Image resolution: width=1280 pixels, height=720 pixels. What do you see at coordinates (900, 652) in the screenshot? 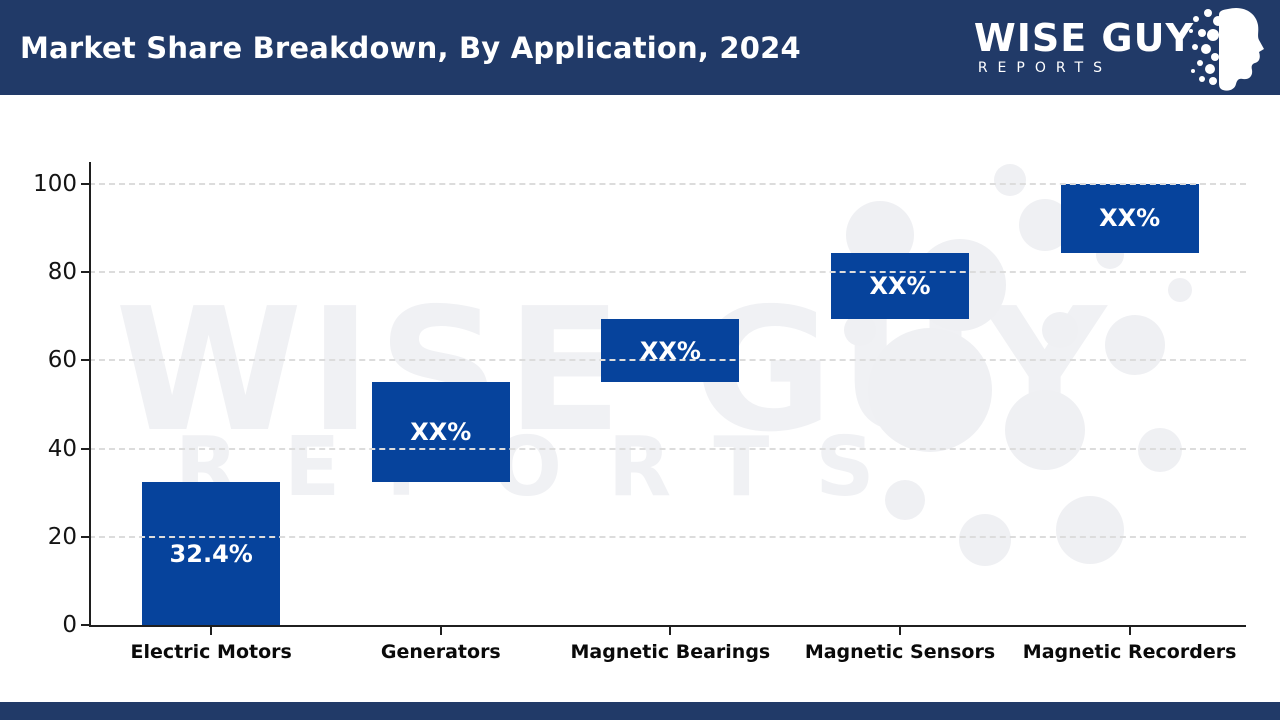
I see `x-axis-category-label: Magnetic Sensors` at bounding box center [900, 652].